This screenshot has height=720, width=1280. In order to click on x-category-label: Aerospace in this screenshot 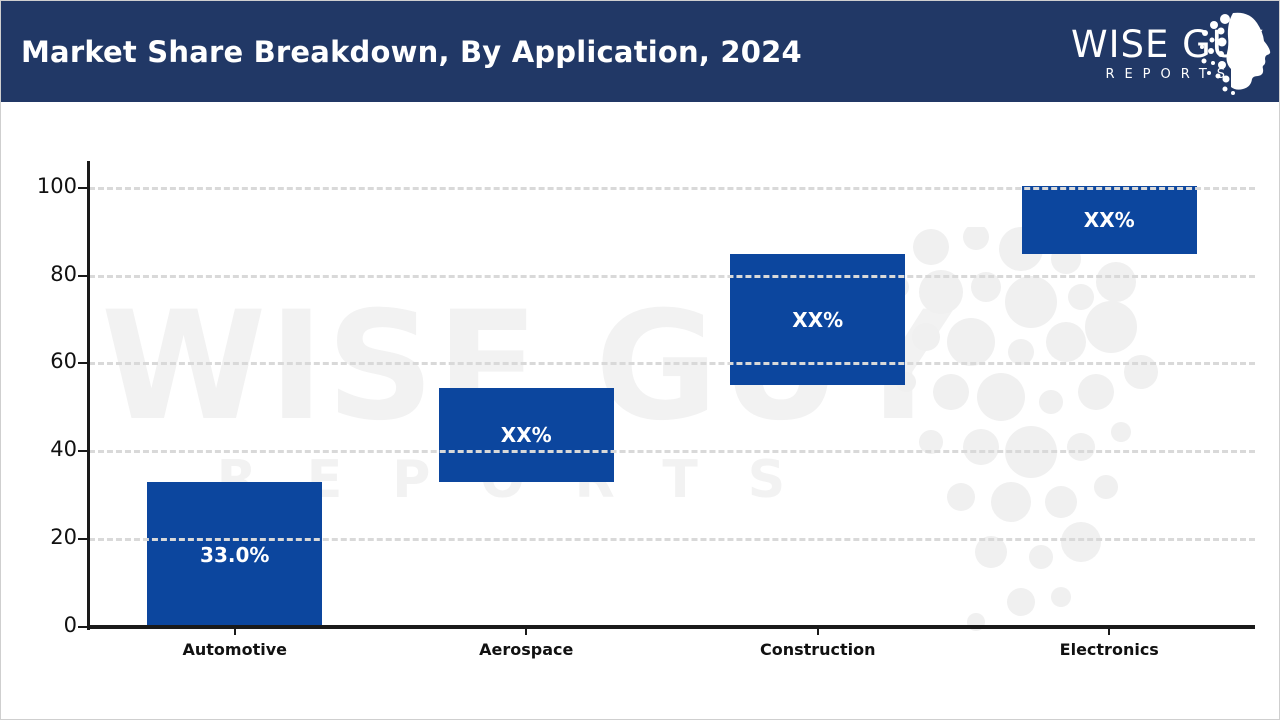, I will do `click(526, 649)`.